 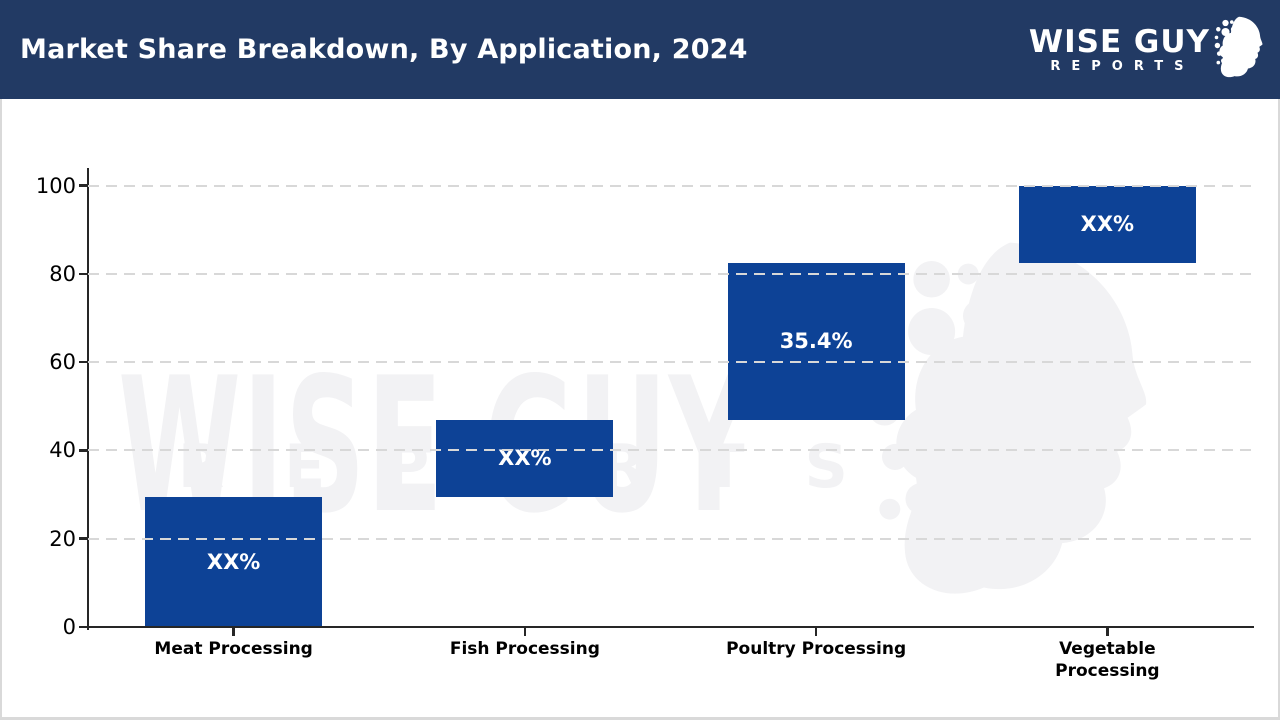 I want to click on category-label-line: Vegetable, so click(x=1107, y=649).